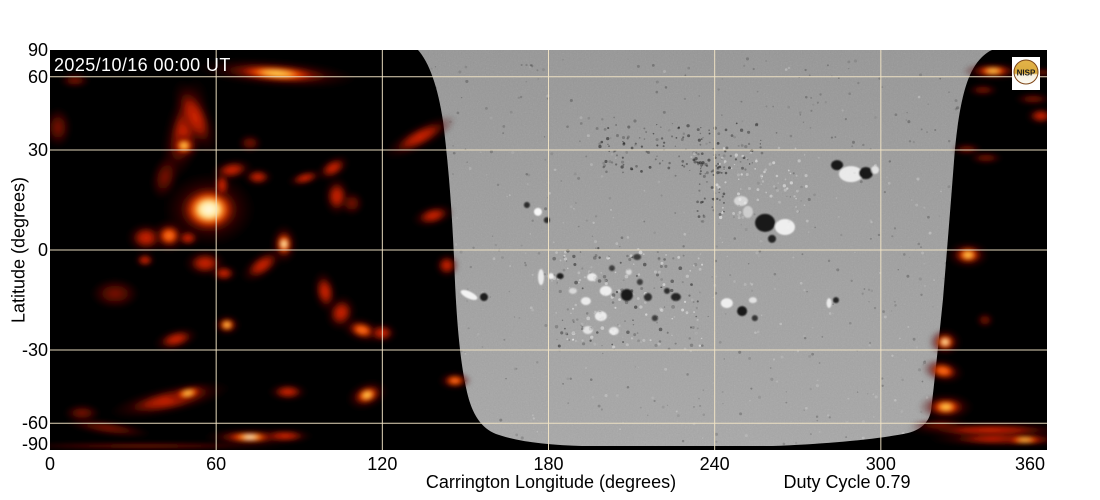  I want to click on y-tick-label: -90, so click(34, 444).